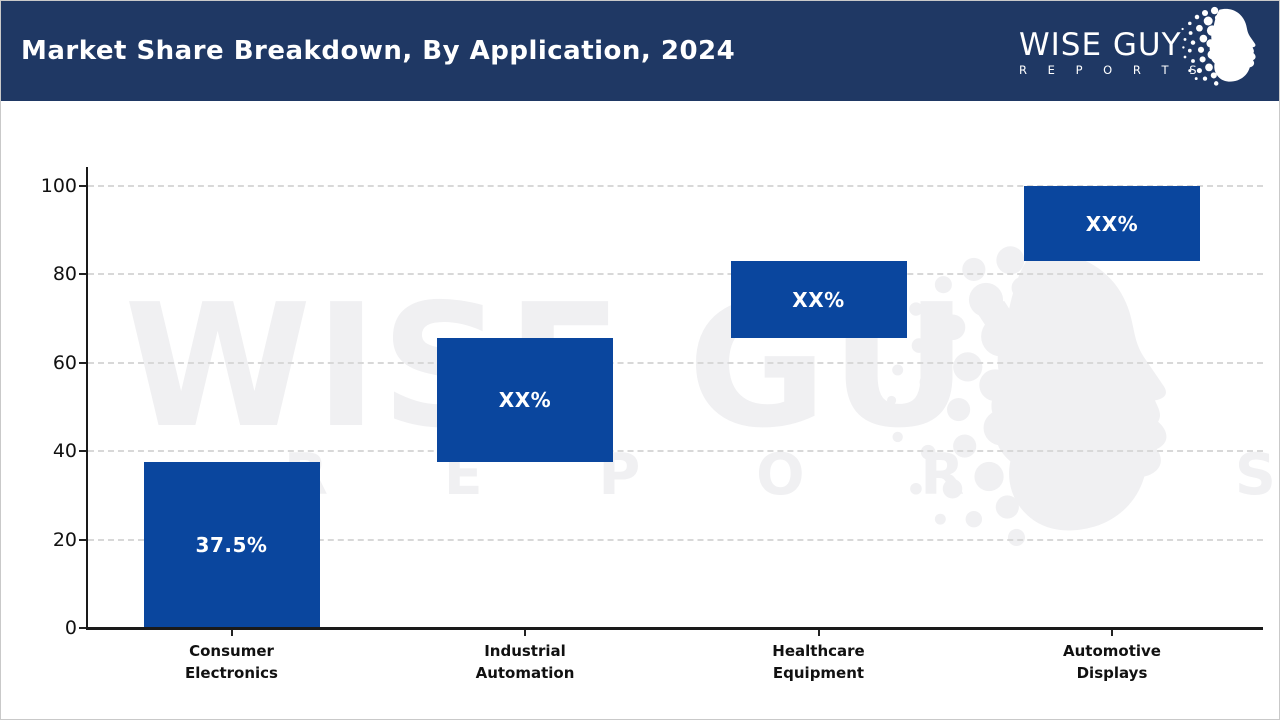 This screenshot has width=1280, height=720. I want to click on gridline-y40, so click(675, 451).